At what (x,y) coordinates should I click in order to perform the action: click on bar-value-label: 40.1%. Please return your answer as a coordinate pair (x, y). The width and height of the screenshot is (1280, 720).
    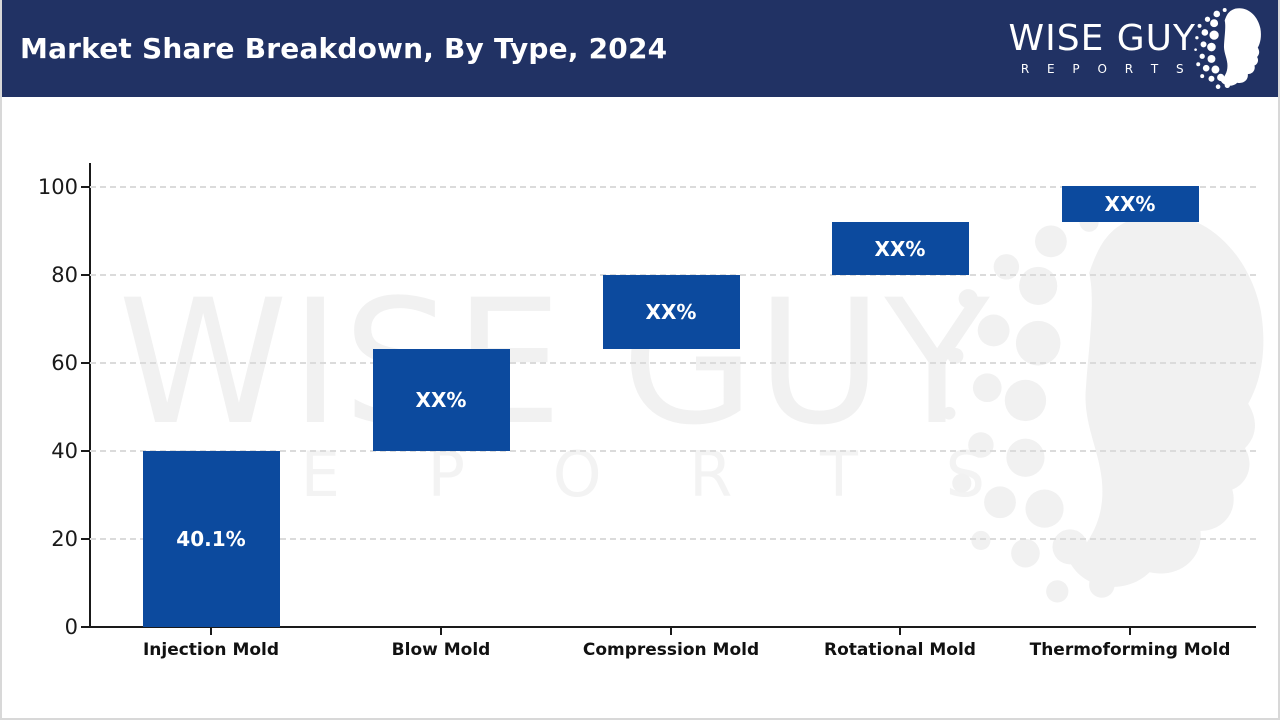
    Looking at the image, I should click on (211, 538).